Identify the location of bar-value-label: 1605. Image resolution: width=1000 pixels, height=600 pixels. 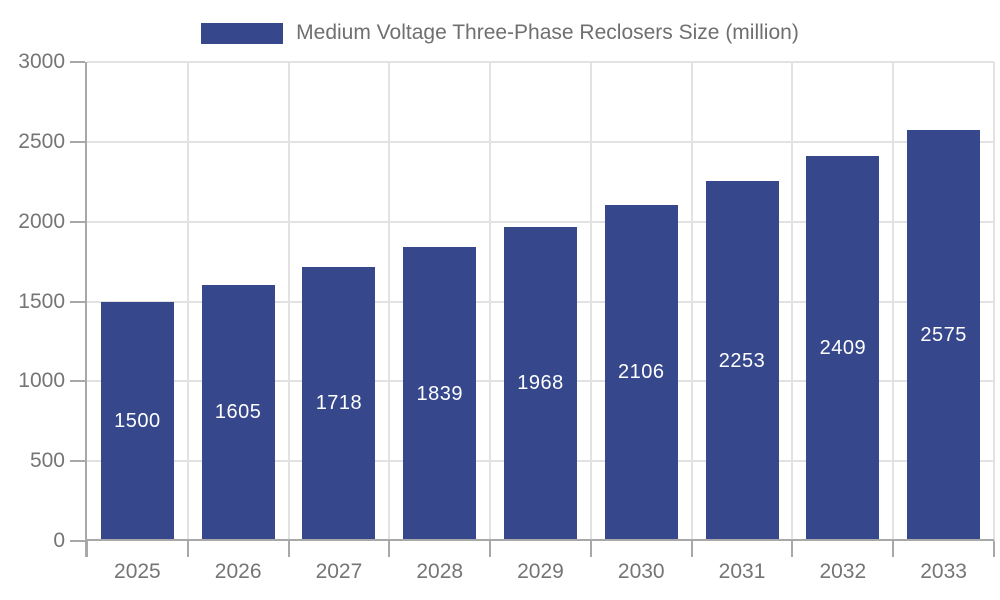
(238, 412).